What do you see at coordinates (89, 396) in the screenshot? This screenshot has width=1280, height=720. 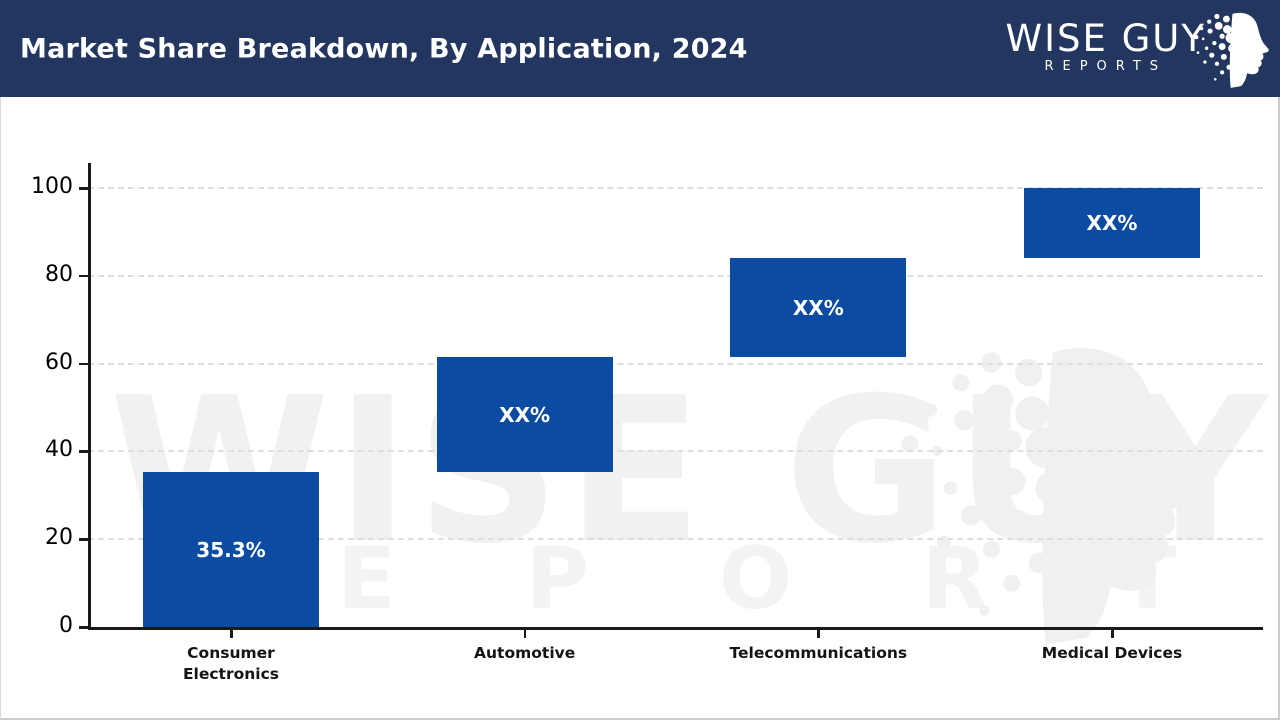 I see `y-axis-line` at bounding box center [89, 396].